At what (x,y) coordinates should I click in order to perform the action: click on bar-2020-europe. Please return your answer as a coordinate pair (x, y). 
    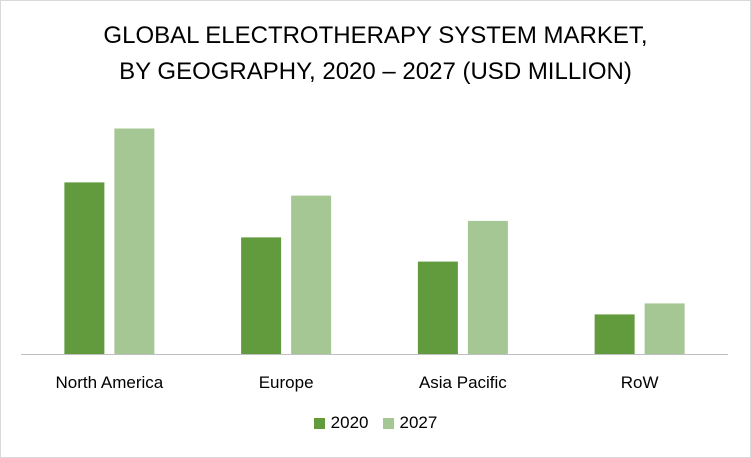
    Looking at the image, I should click on (261, 295).